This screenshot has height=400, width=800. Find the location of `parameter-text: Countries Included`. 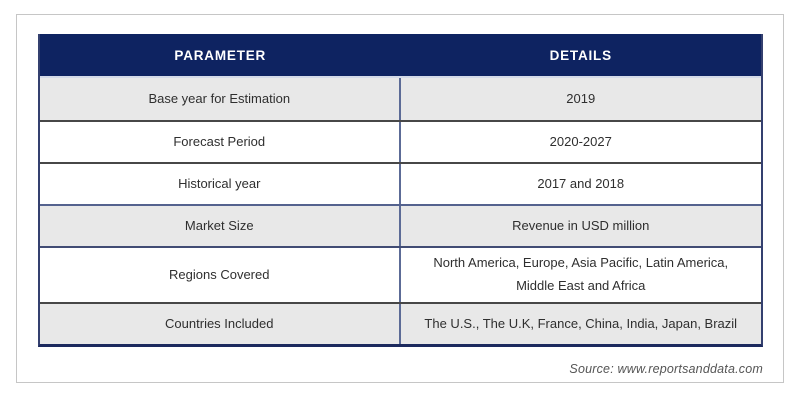

parameter-text: Countries Included is located at coordinates (219, 323).